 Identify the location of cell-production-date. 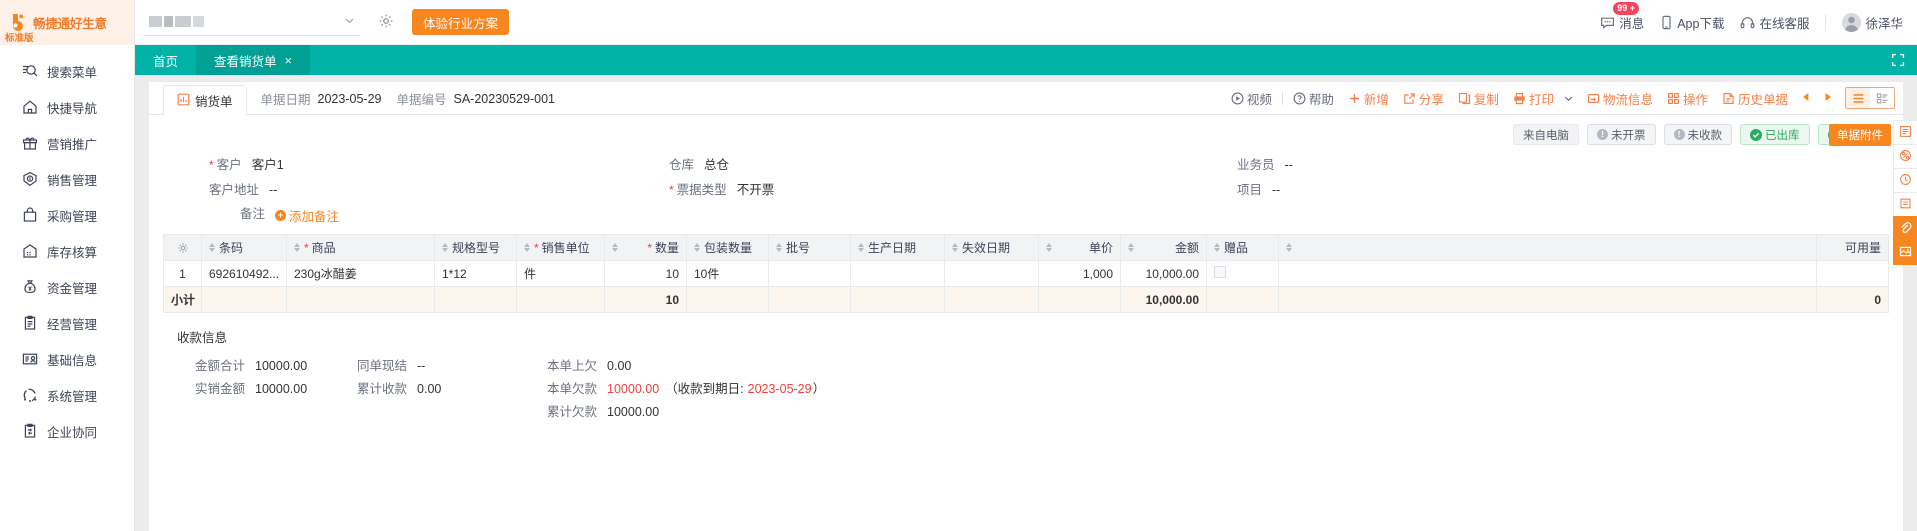
(897, 273).